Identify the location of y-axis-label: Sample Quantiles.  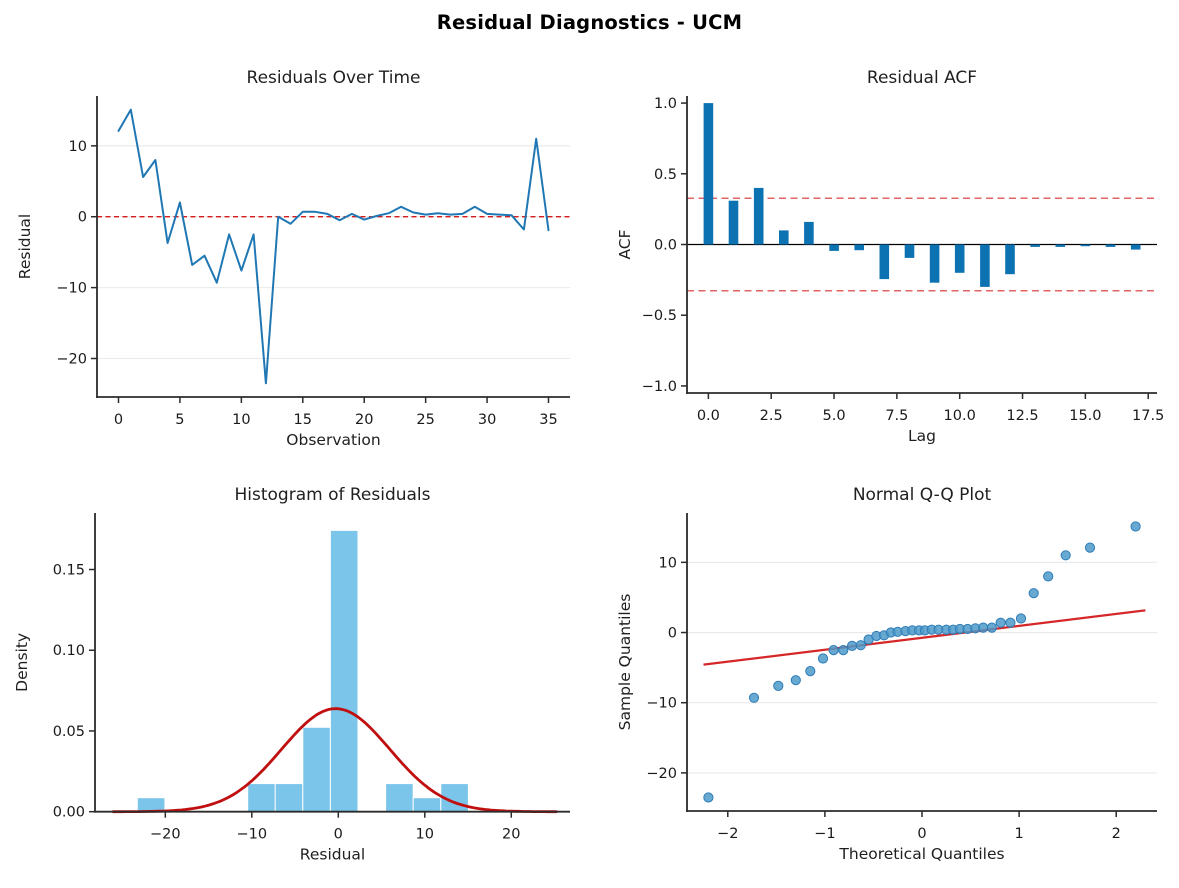
(625, 662).